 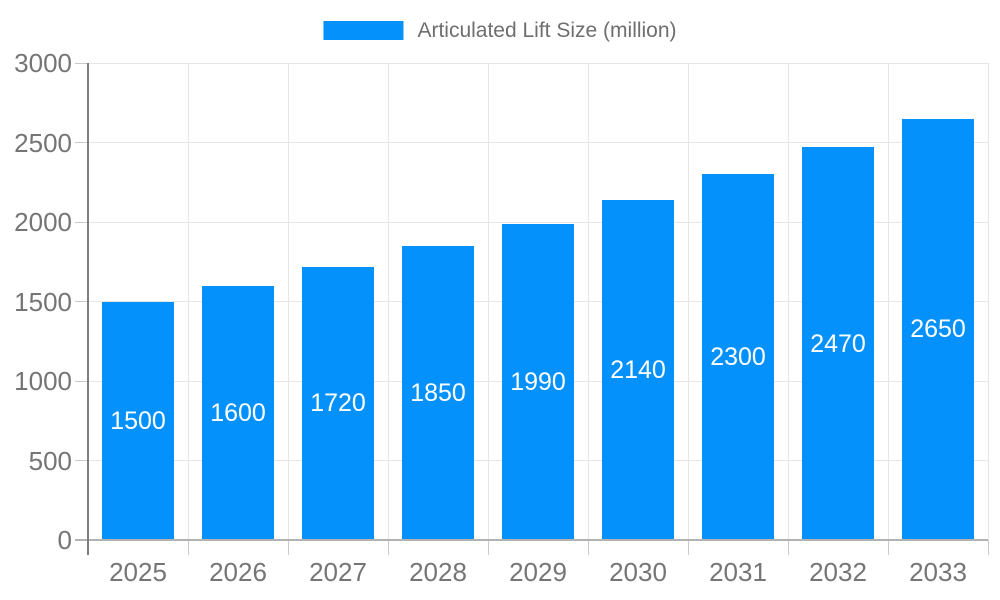 I want to click on bar-value-label: 1600, so click(x=238, y=412).